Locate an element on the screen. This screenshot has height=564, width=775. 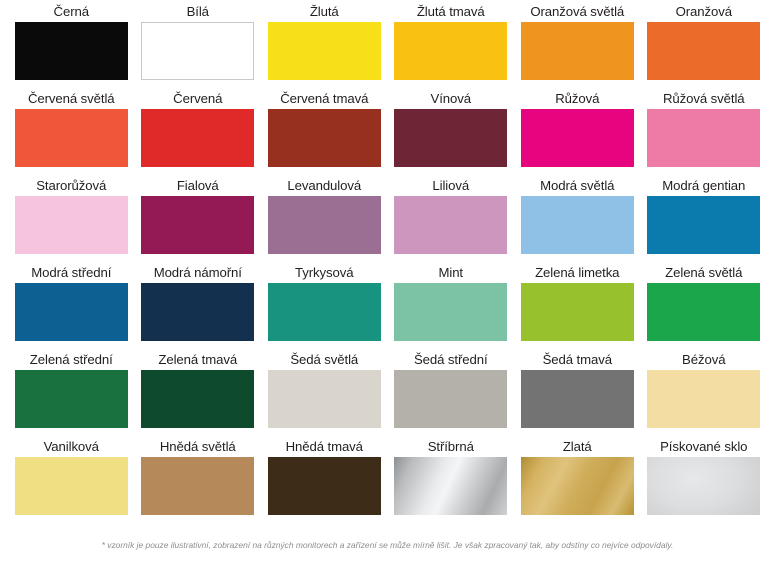
color-swatch-label: Starorůžová is located at coordinates (71, 185).